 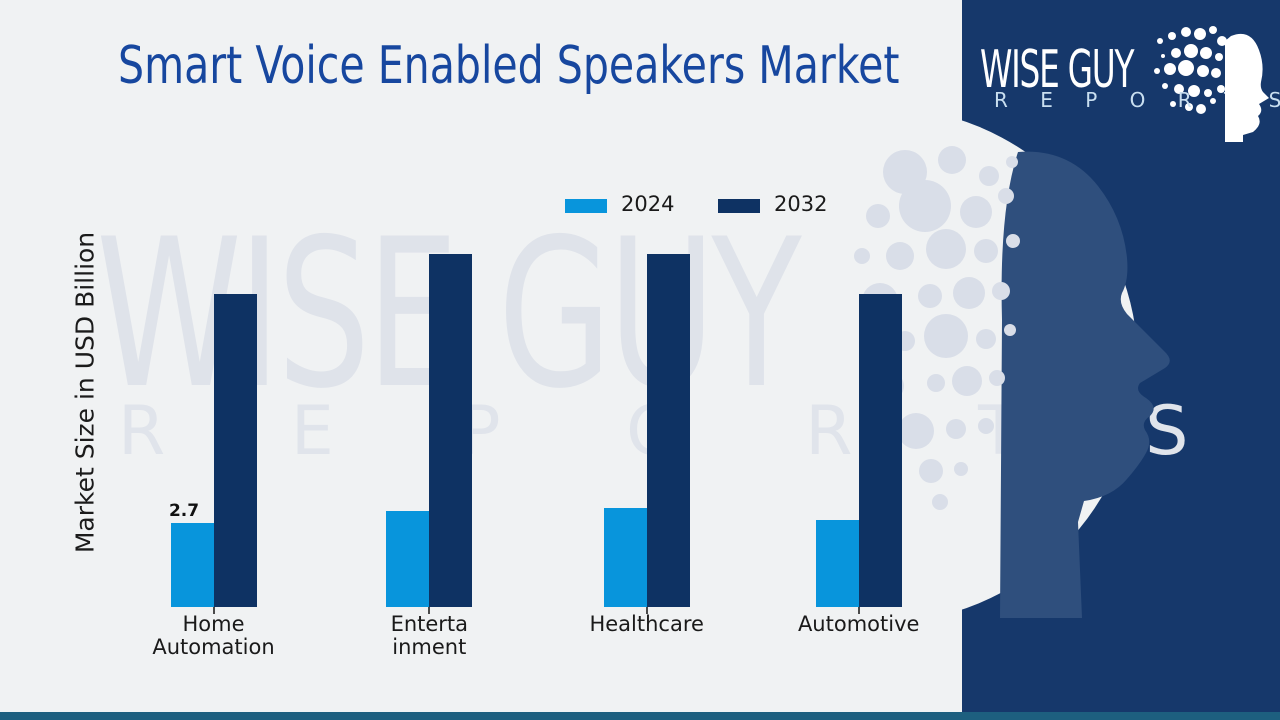 What do you see at coordinates (1057, 70) in the screenshot?
I see `brand-logo-name: WISE GUY` at bounding box center [1057, 70].